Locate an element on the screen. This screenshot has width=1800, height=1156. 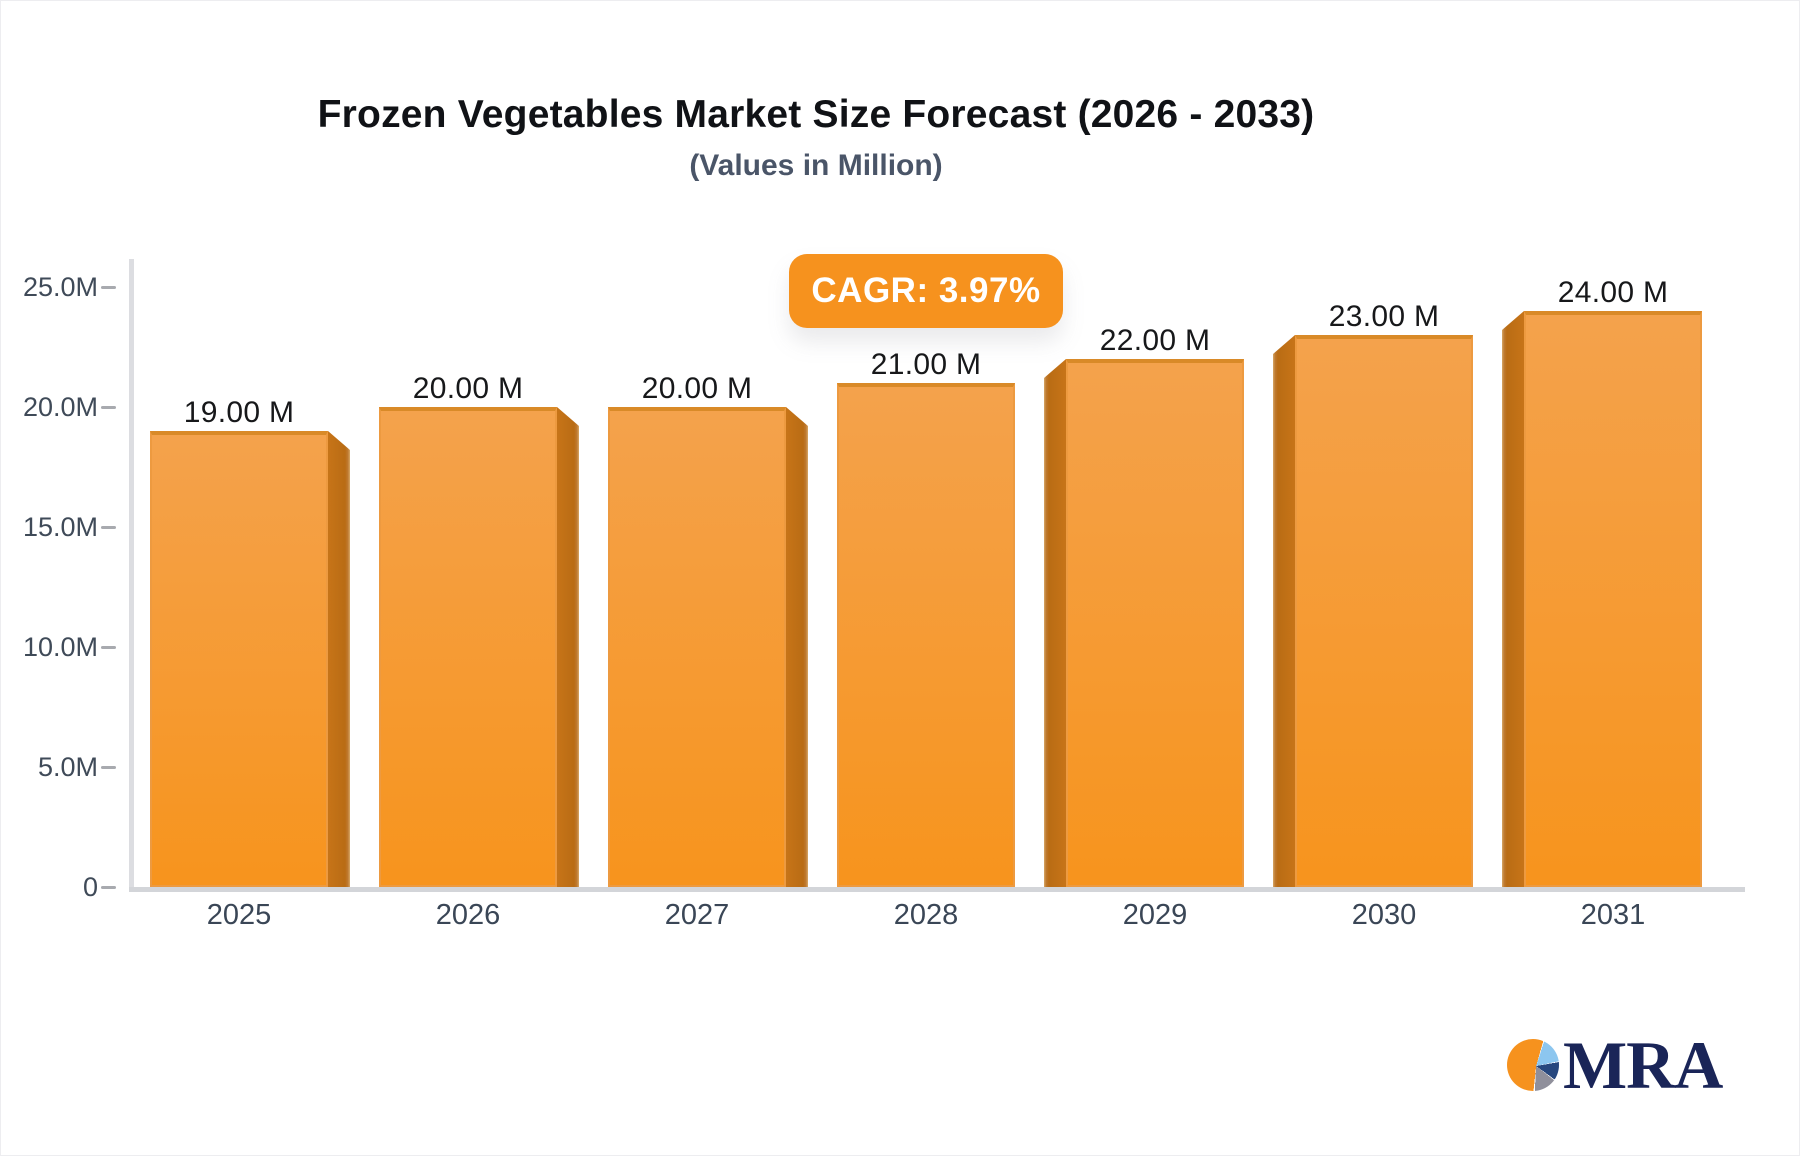
x-tick-label: 2028 is located at coordinates (926, 915).